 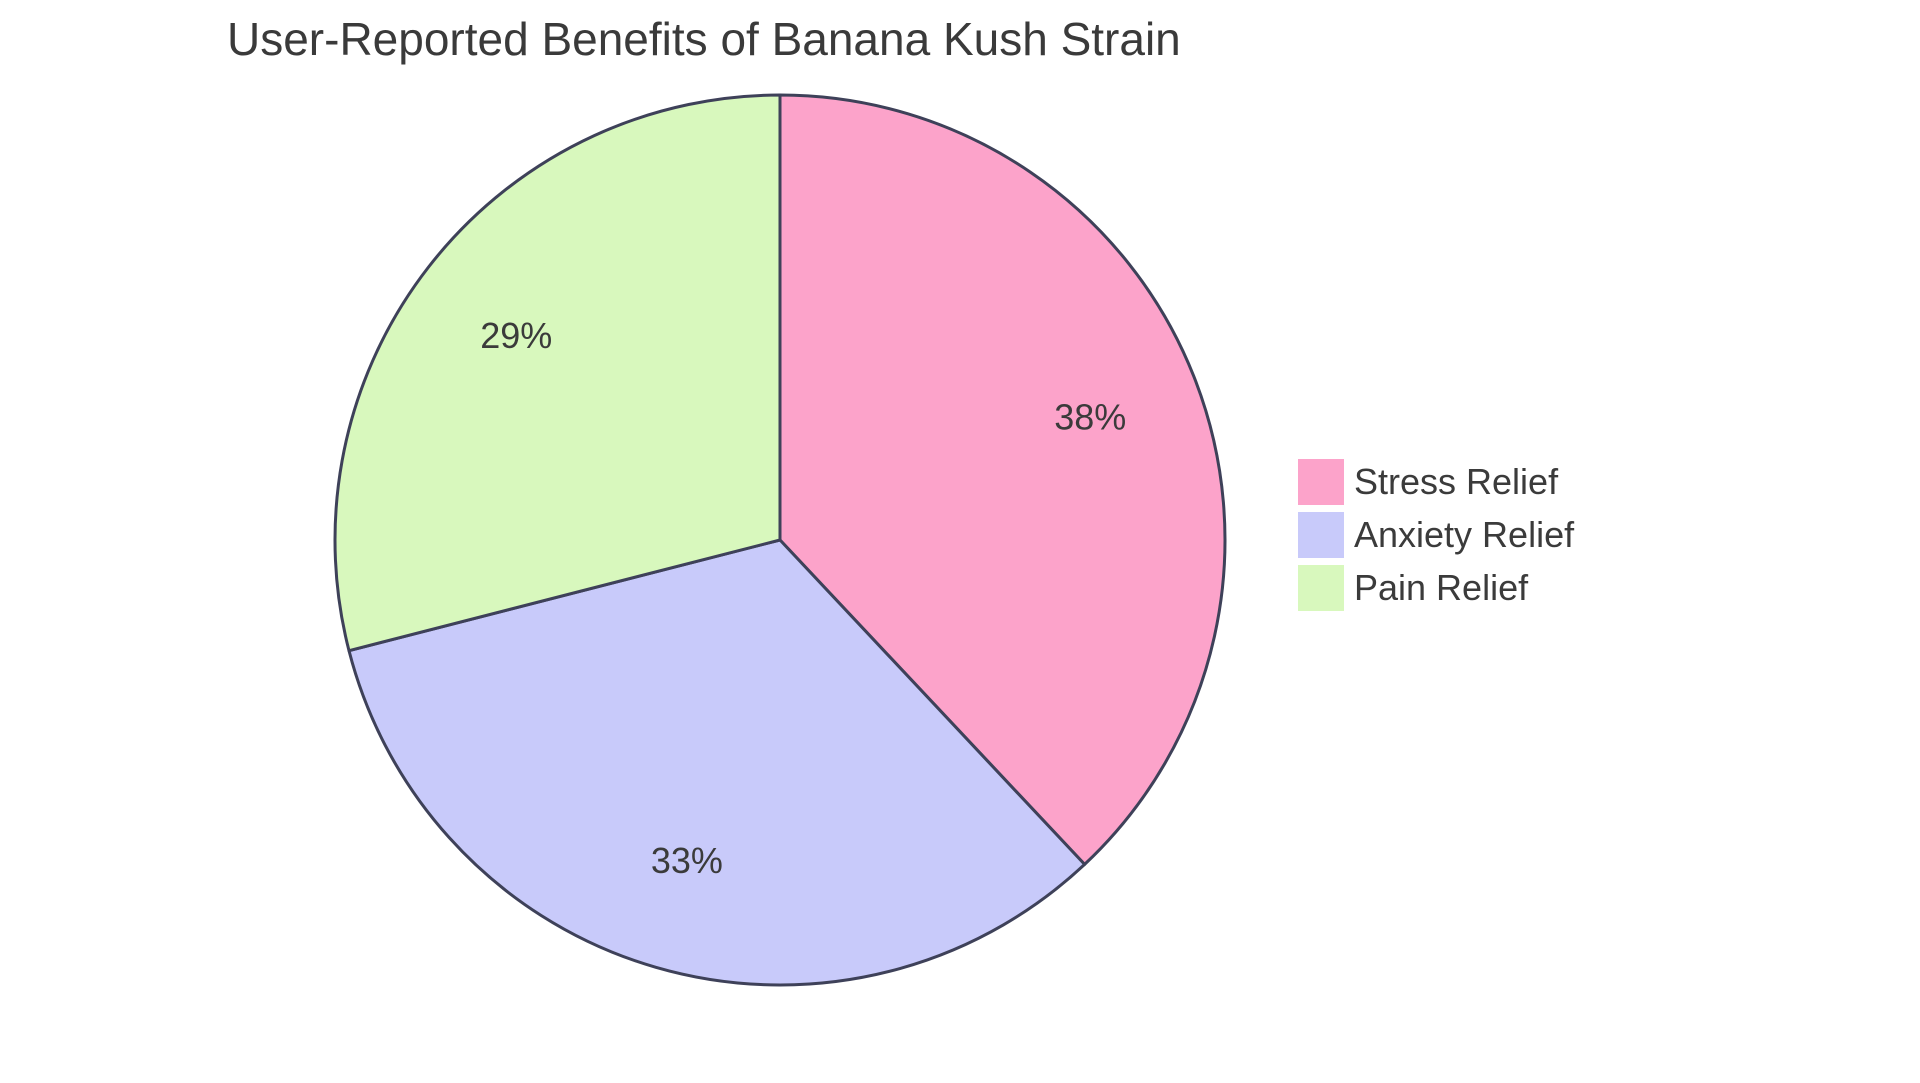 I want to click on legend-item-stress-relief: Stress Relief, so click(x=1436, y=482).